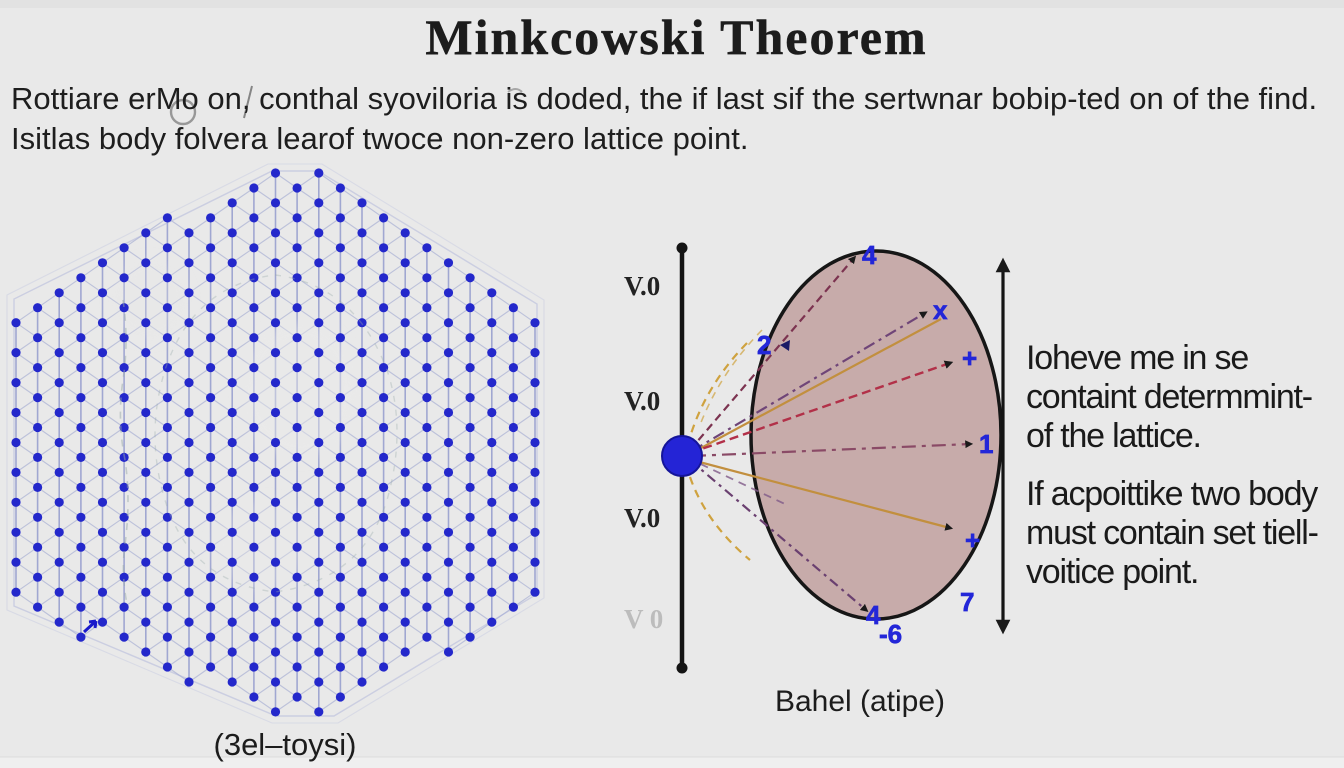  Describe the element at coordinates (643, 619) in the screenshot. I see `svg-text: V 0` at that location.